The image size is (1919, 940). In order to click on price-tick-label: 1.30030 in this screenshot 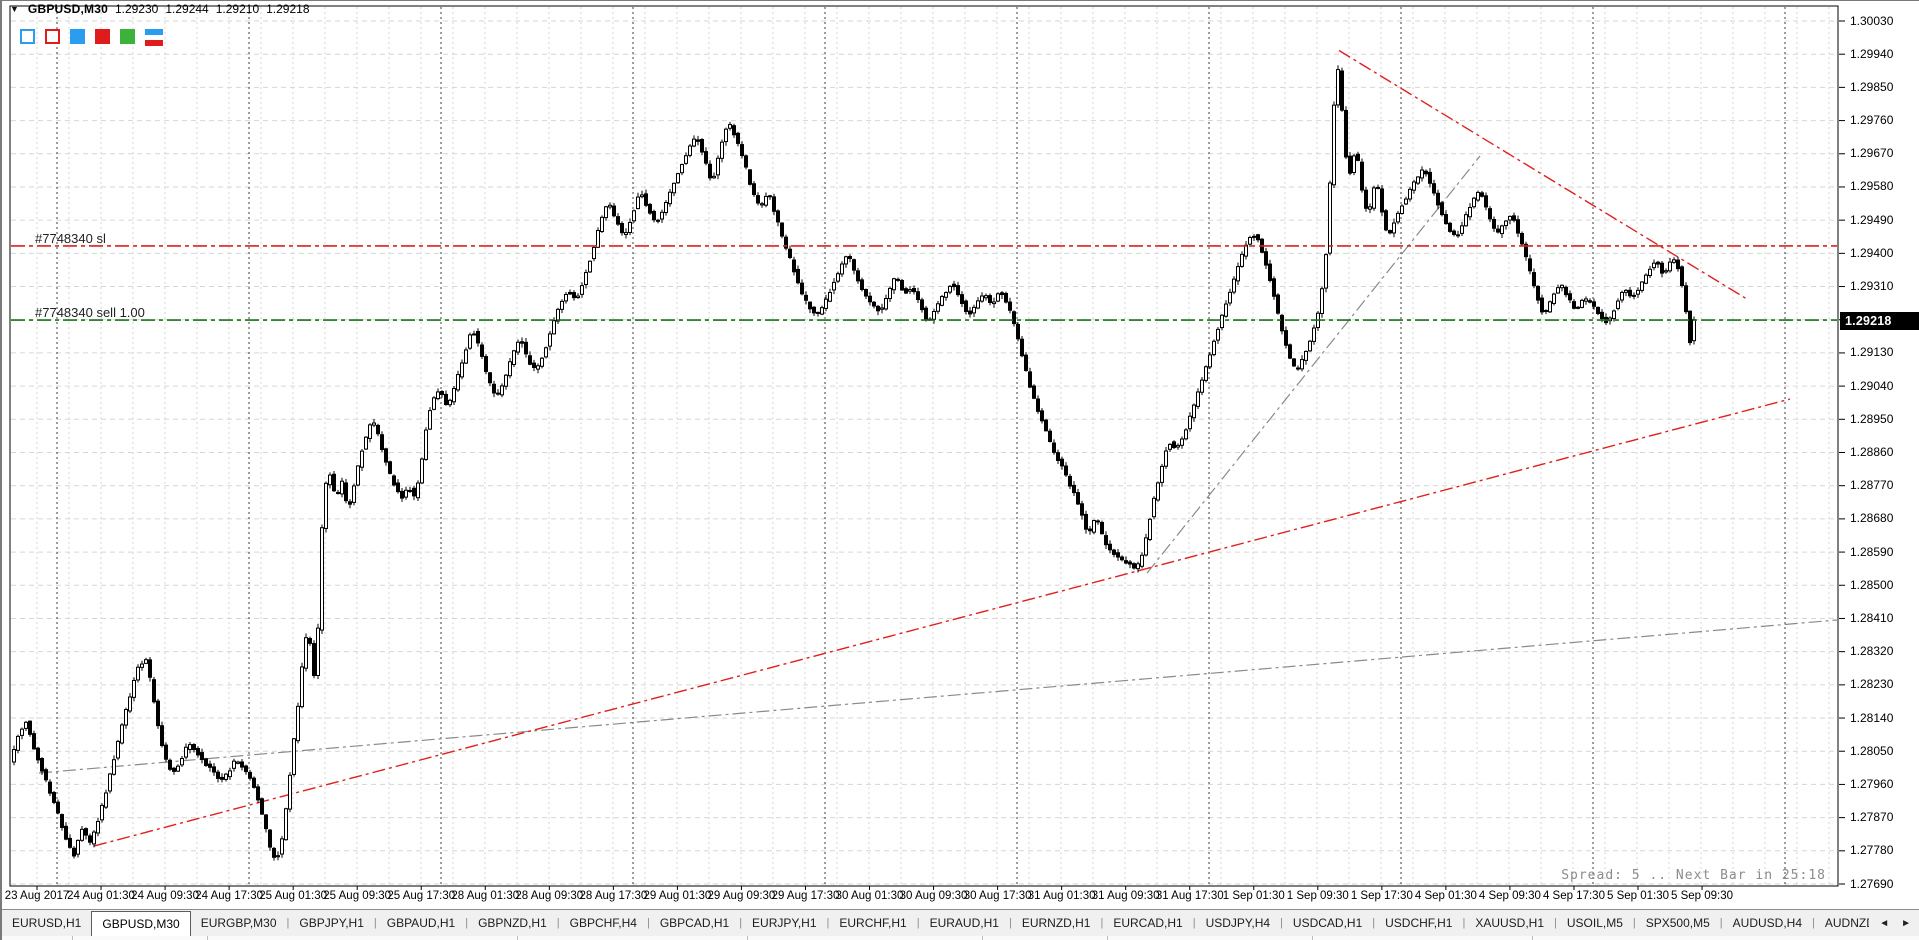, I will do `click(1872, 20)`.